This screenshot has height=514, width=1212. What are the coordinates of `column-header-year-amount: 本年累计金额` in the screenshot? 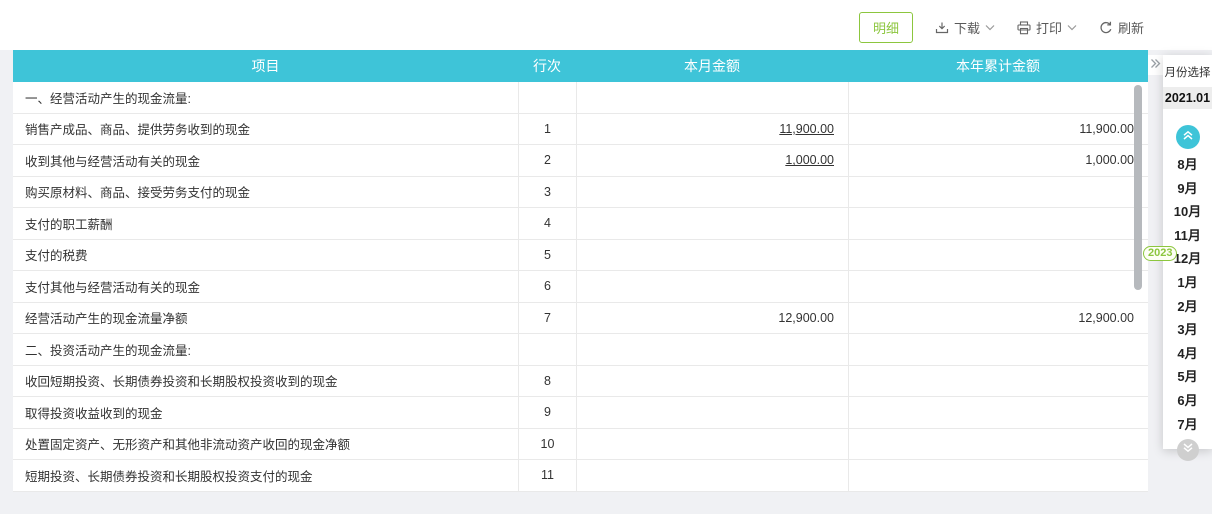 It's located at (998, 66).